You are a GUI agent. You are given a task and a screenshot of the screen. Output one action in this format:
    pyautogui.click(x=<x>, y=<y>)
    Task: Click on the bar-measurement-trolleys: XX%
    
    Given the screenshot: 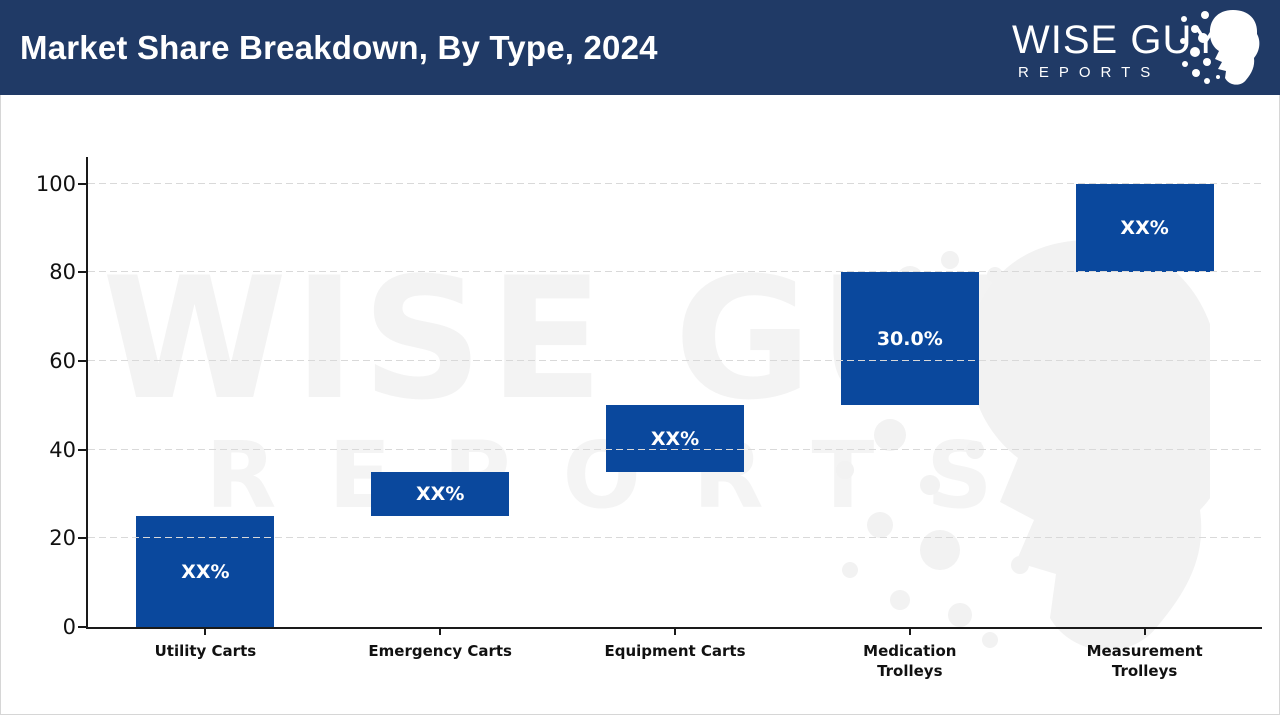 What is the action you would take?
    pyautogui.click(x=1144, y=228)
    